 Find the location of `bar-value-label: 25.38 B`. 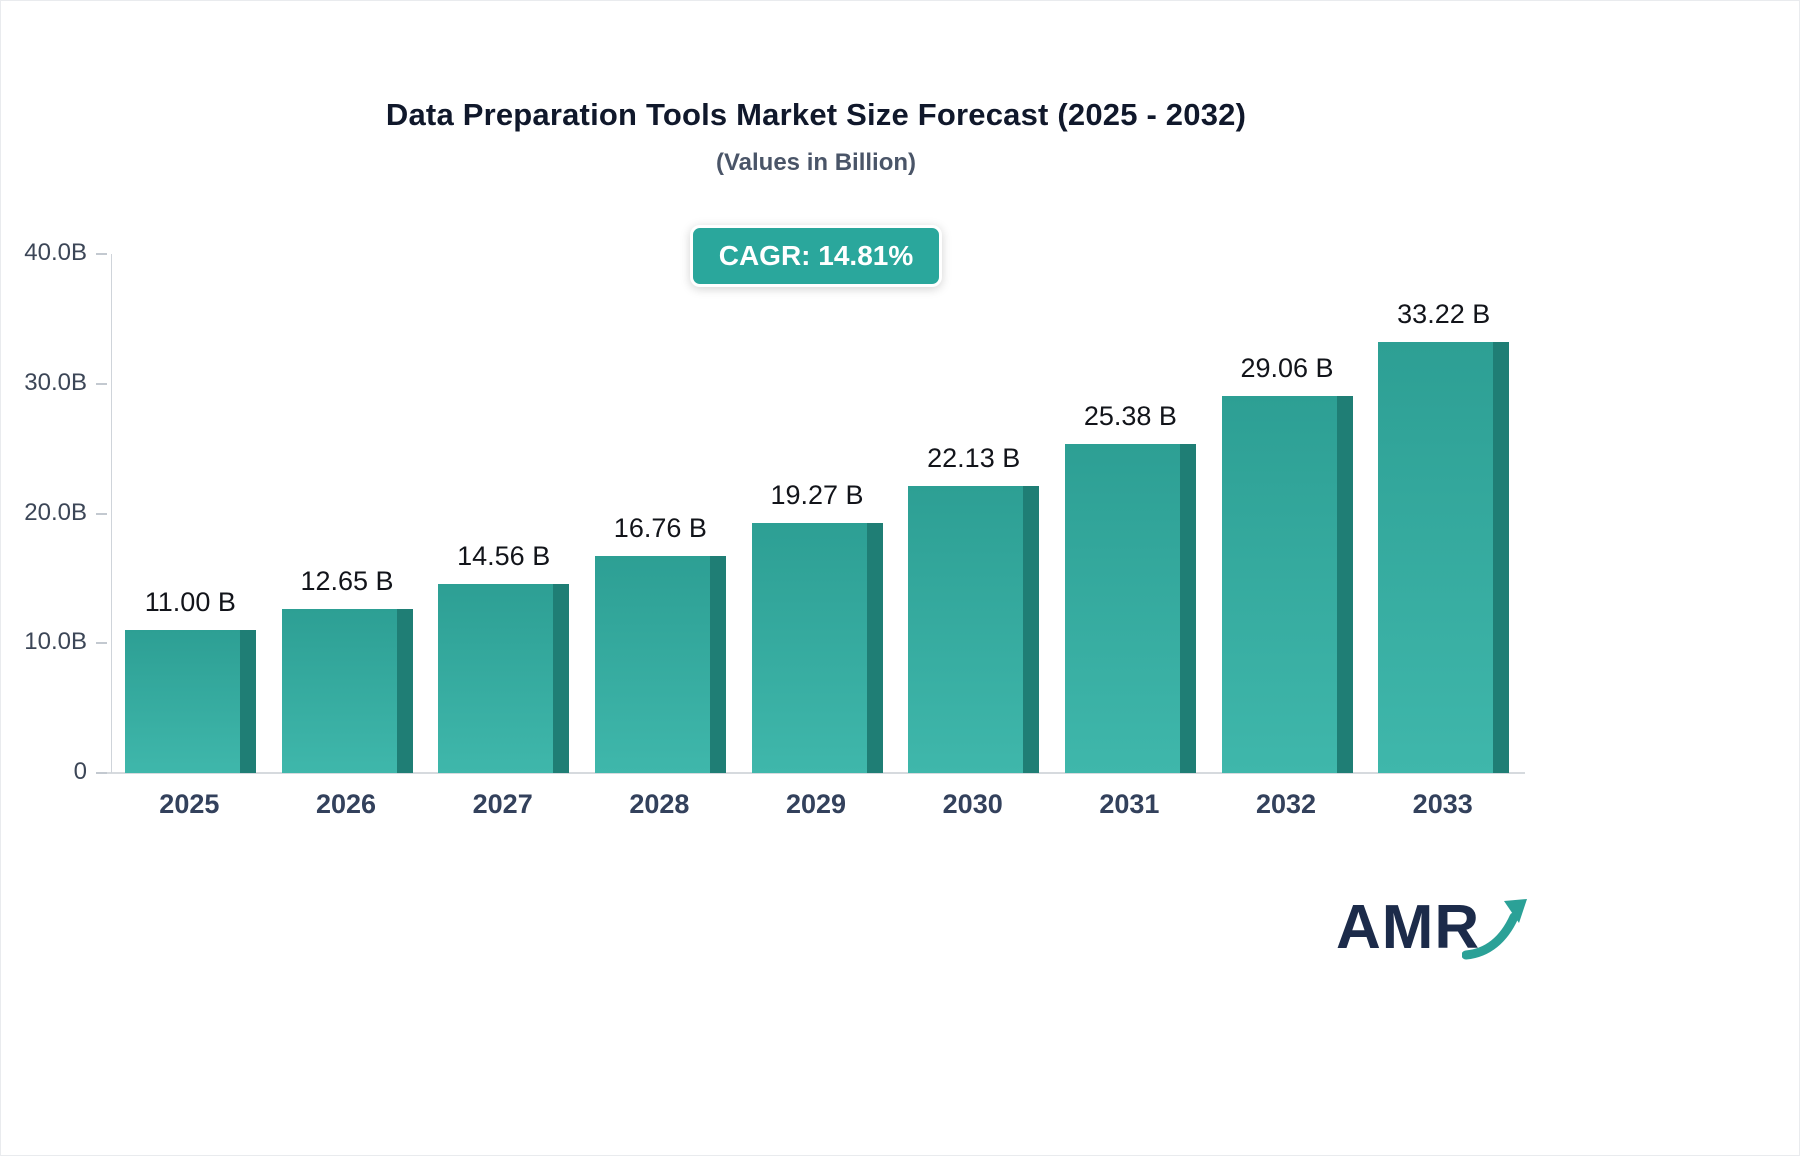

bar-value-label: 25.38 B is located at coordinates (1130, 415).